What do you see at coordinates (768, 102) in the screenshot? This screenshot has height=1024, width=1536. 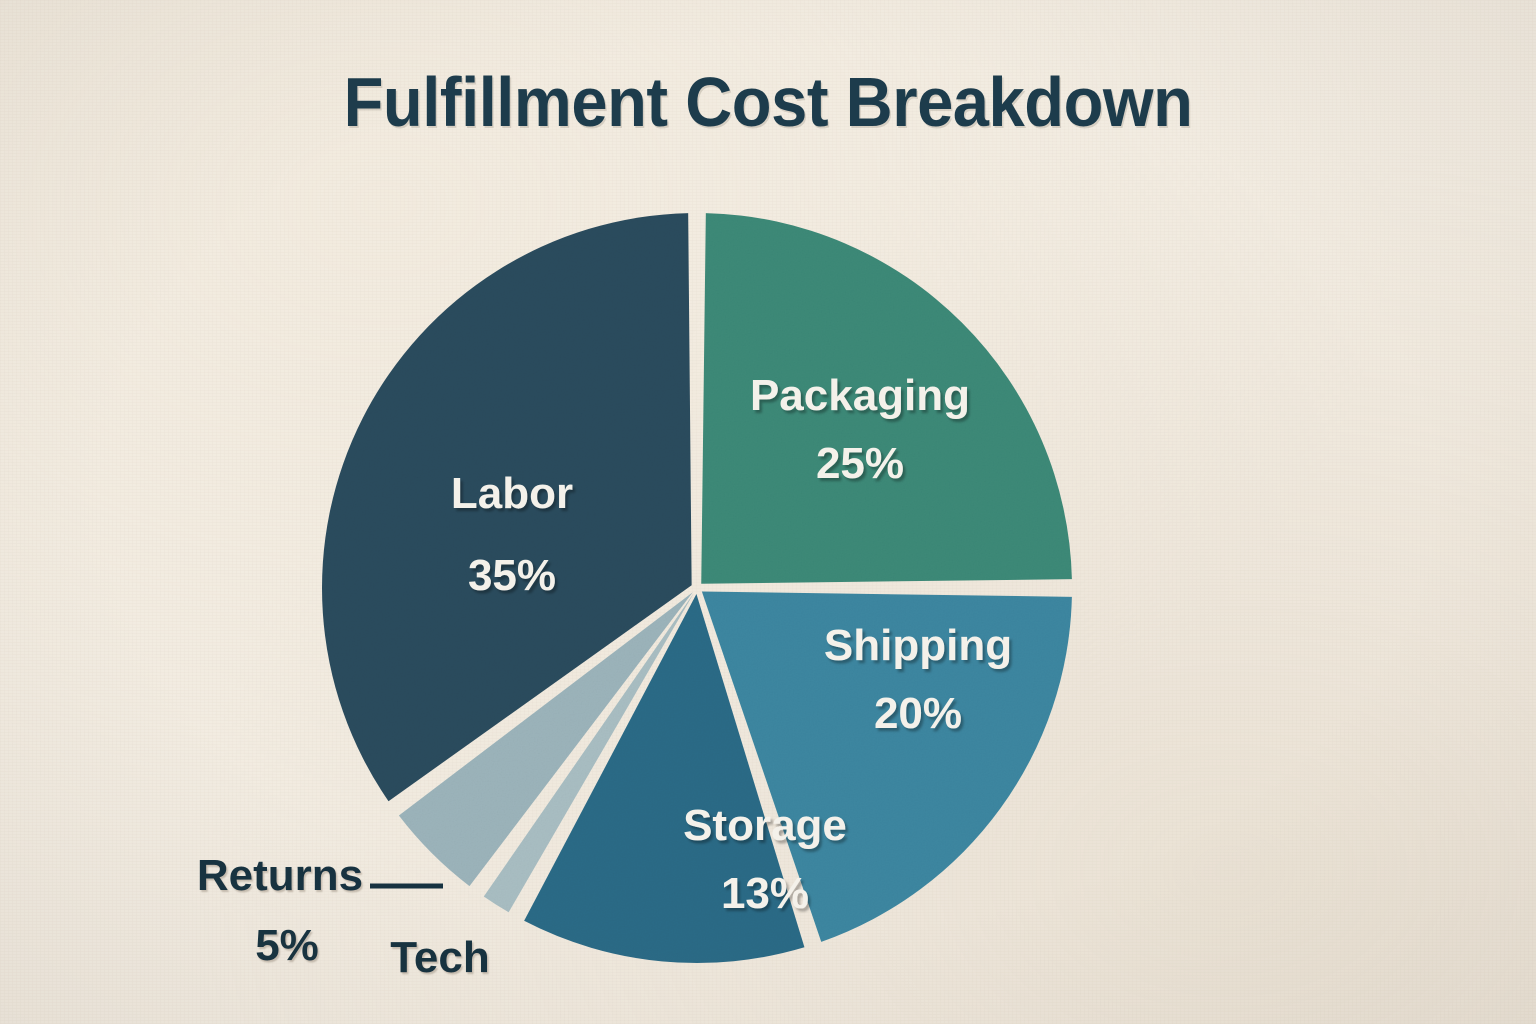 I see `page-title: Fulfillment Cost Breakdown` at bounding box center [768, 102].